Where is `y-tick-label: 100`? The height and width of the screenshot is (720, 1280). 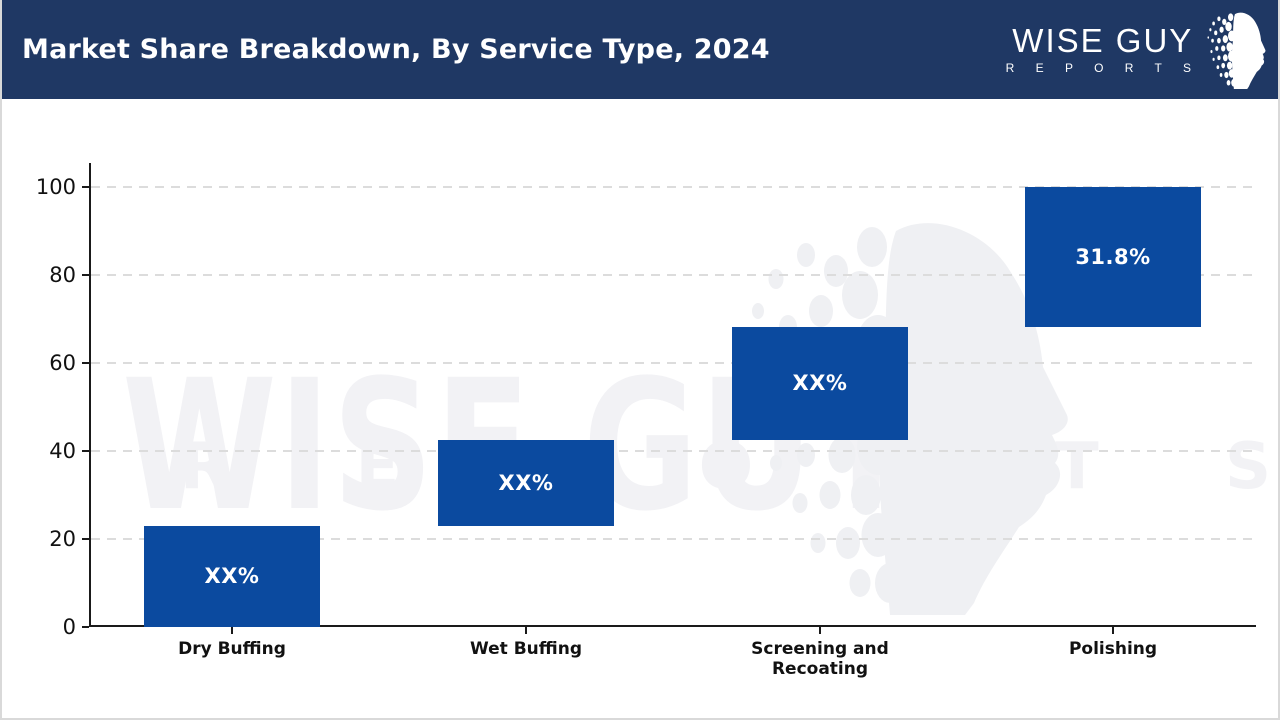 y-tick-label: 100 is located at coordinates (55, 186).